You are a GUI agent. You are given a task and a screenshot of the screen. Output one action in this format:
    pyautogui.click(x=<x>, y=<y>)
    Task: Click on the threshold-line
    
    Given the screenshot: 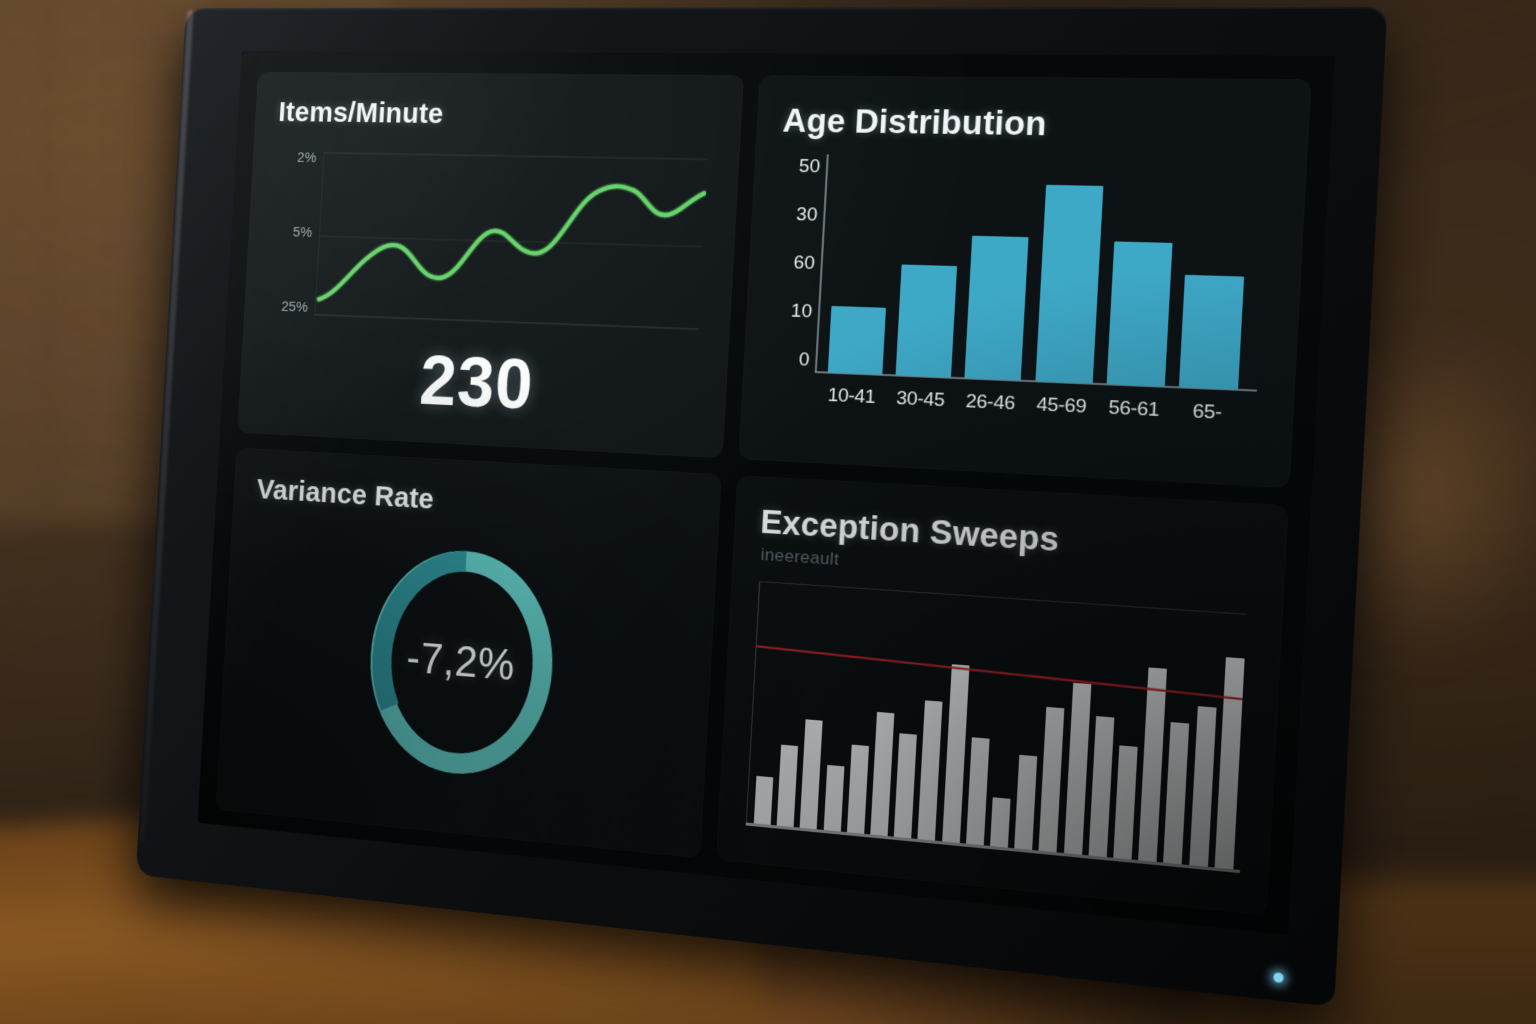 What is the action you would take?
    pyautogui.click(x=999, y=672)
    